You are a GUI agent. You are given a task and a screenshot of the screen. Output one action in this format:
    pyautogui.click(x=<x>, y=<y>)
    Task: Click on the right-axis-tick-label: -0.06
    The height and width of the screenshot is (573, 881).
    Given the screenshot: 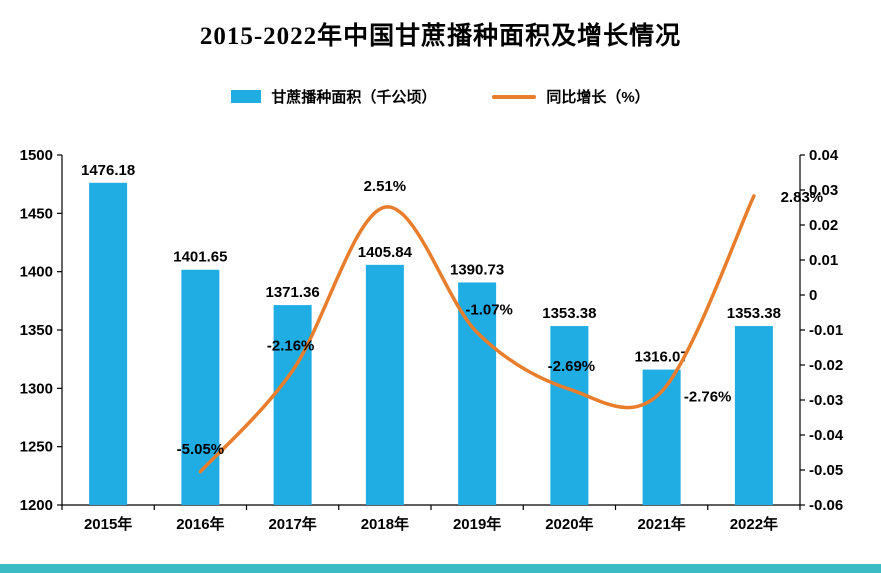 What is the action you would take?
    pyautogui.click(x=826, y=505)
    